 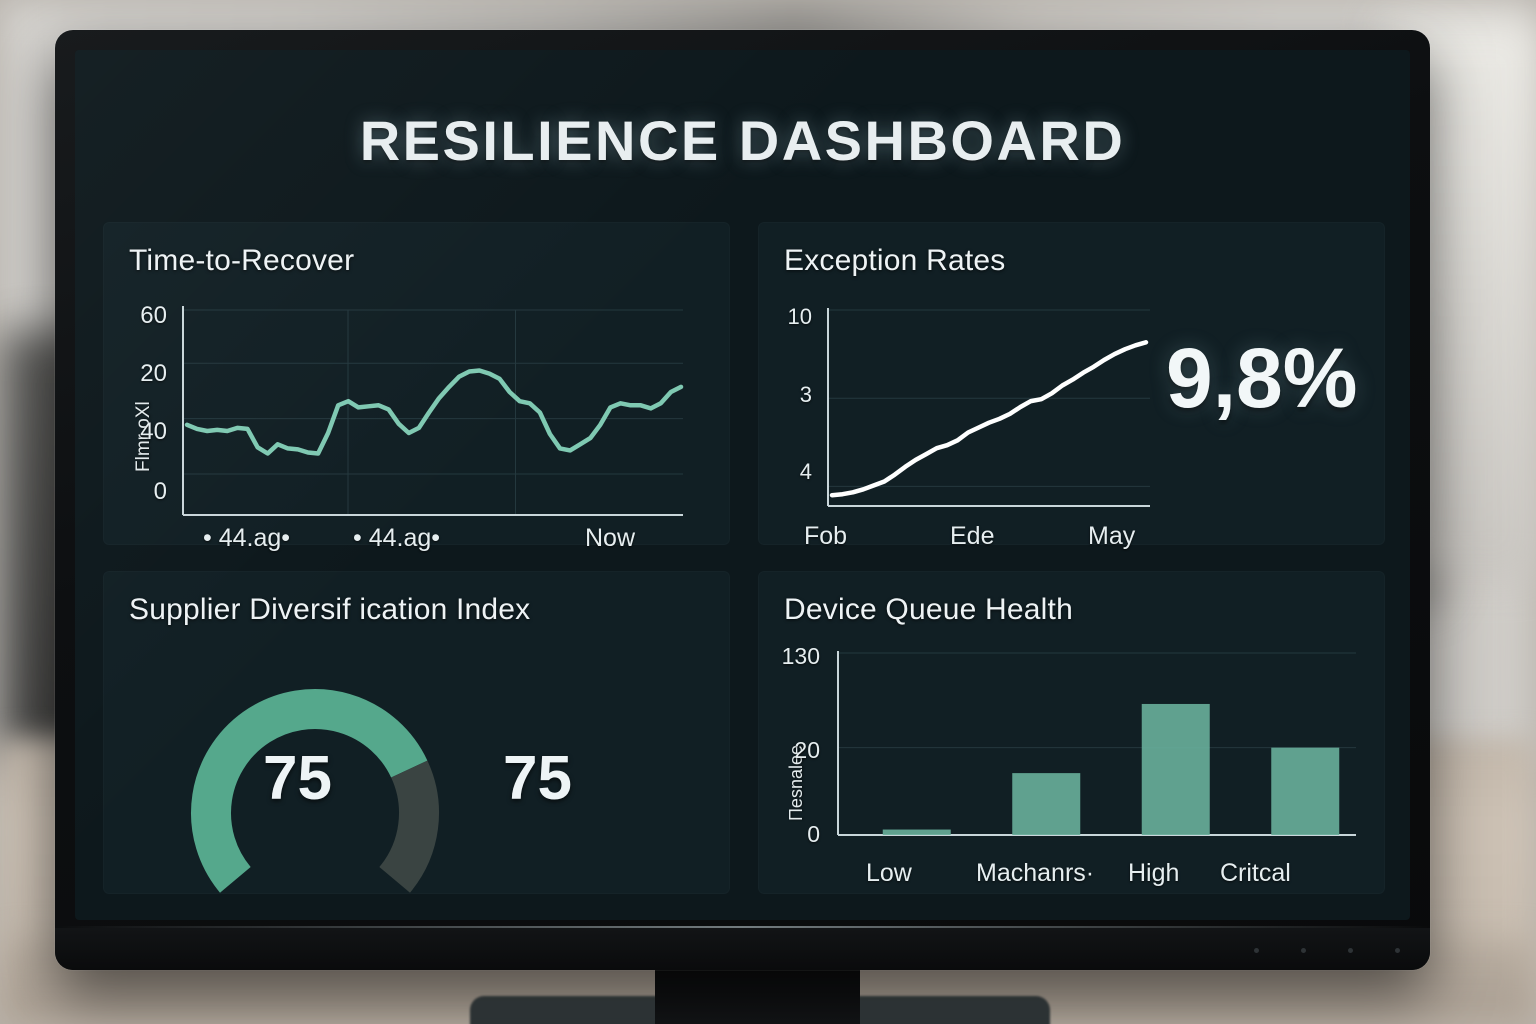 I want to click on panel-exception-rates: Exception Rates 10 3 4 Fob Ede May 9,8%, so click(x=1071, y=386).